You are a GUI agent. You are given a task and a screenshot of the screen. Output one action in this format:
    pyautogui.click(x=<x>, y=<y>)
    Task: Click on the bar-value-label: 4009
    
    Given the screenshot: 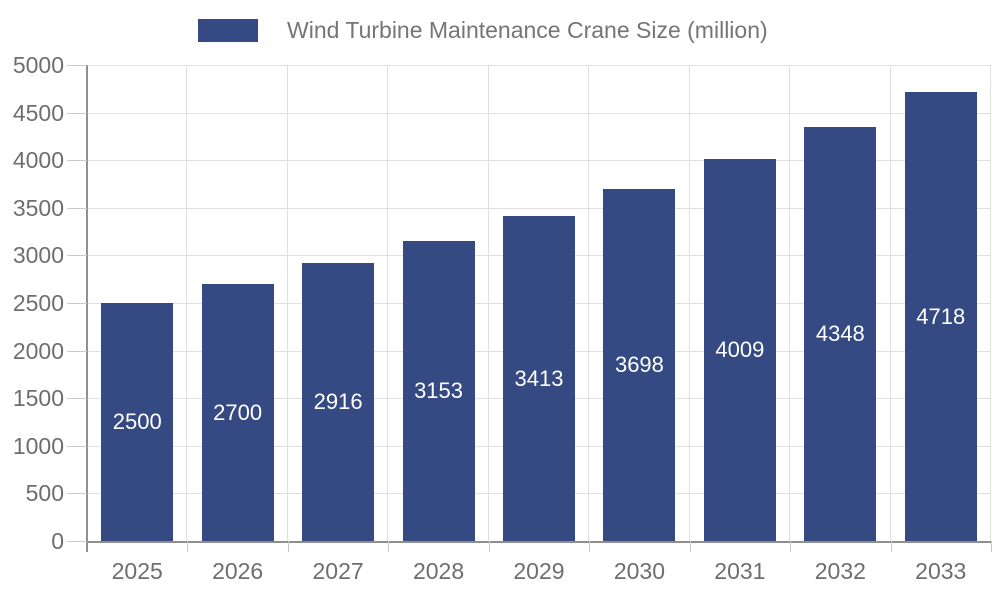 What is the action you would take?
    pyautogui.click(x=740, y=349)
    